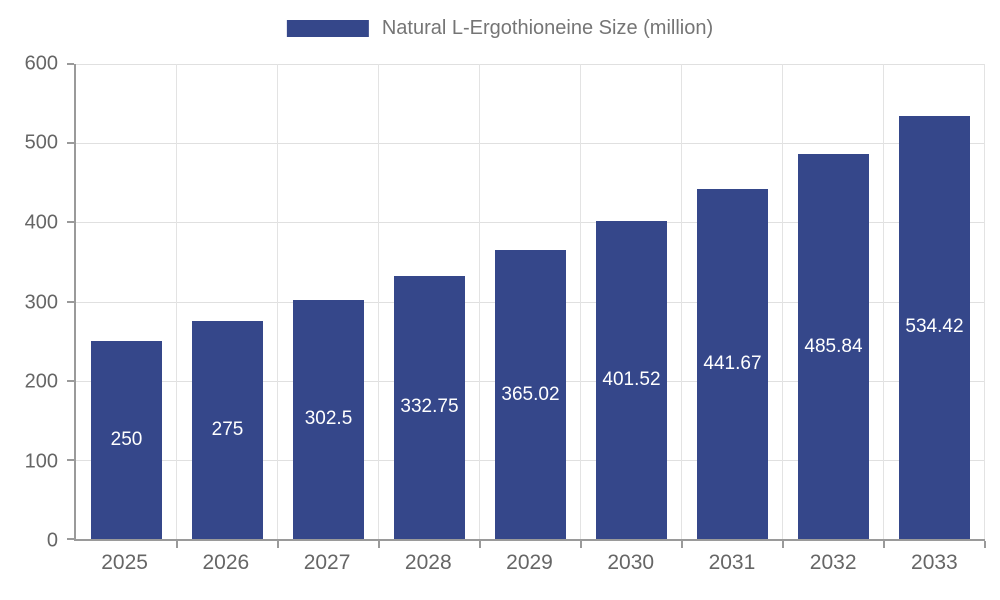  What do you see at coordinates (934, 562) in the screenshot?
I see `x-tick-label: 2033` at bounding box center [934, 562].